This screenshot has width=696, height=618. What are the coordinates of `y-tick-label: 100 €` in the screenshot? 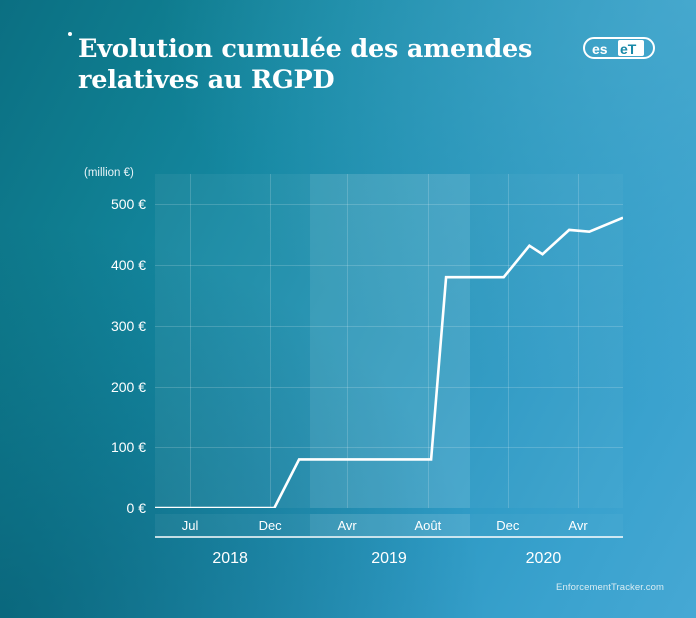 It's located at (128, 447).